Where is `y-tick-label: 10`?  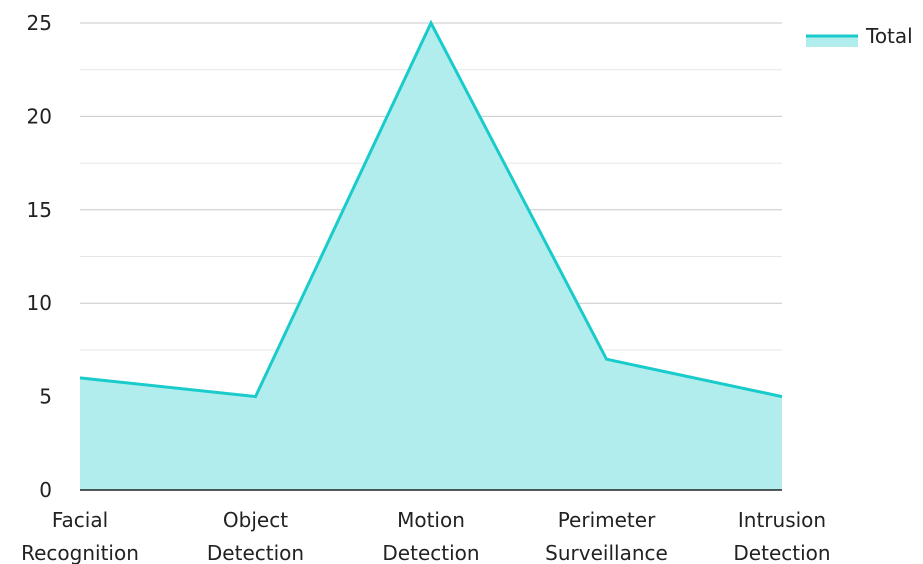
y-tick-label: 10 is located at coordinates (39, 303).